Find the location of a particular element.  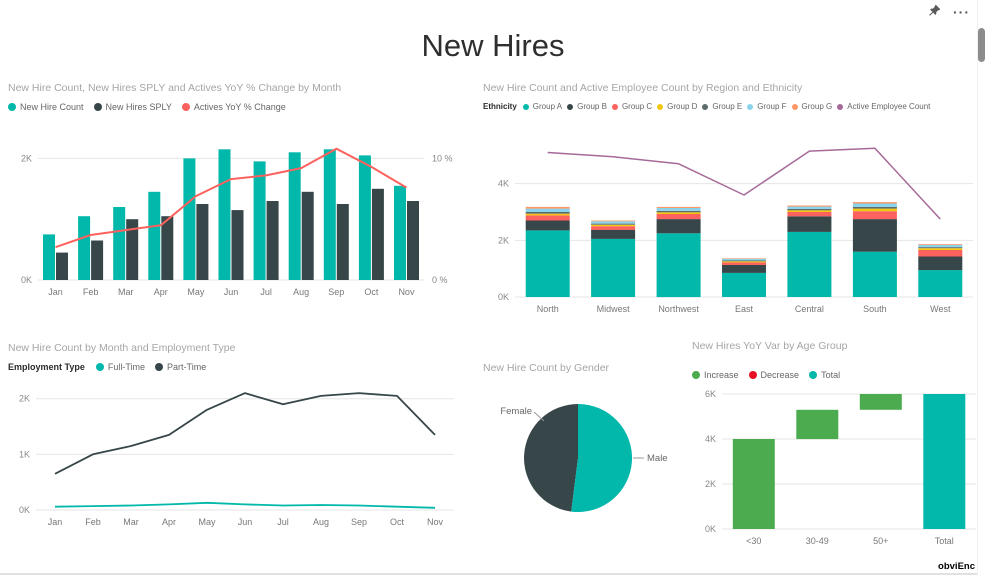

stack-group-d-west is located at coordinates (940, 249).